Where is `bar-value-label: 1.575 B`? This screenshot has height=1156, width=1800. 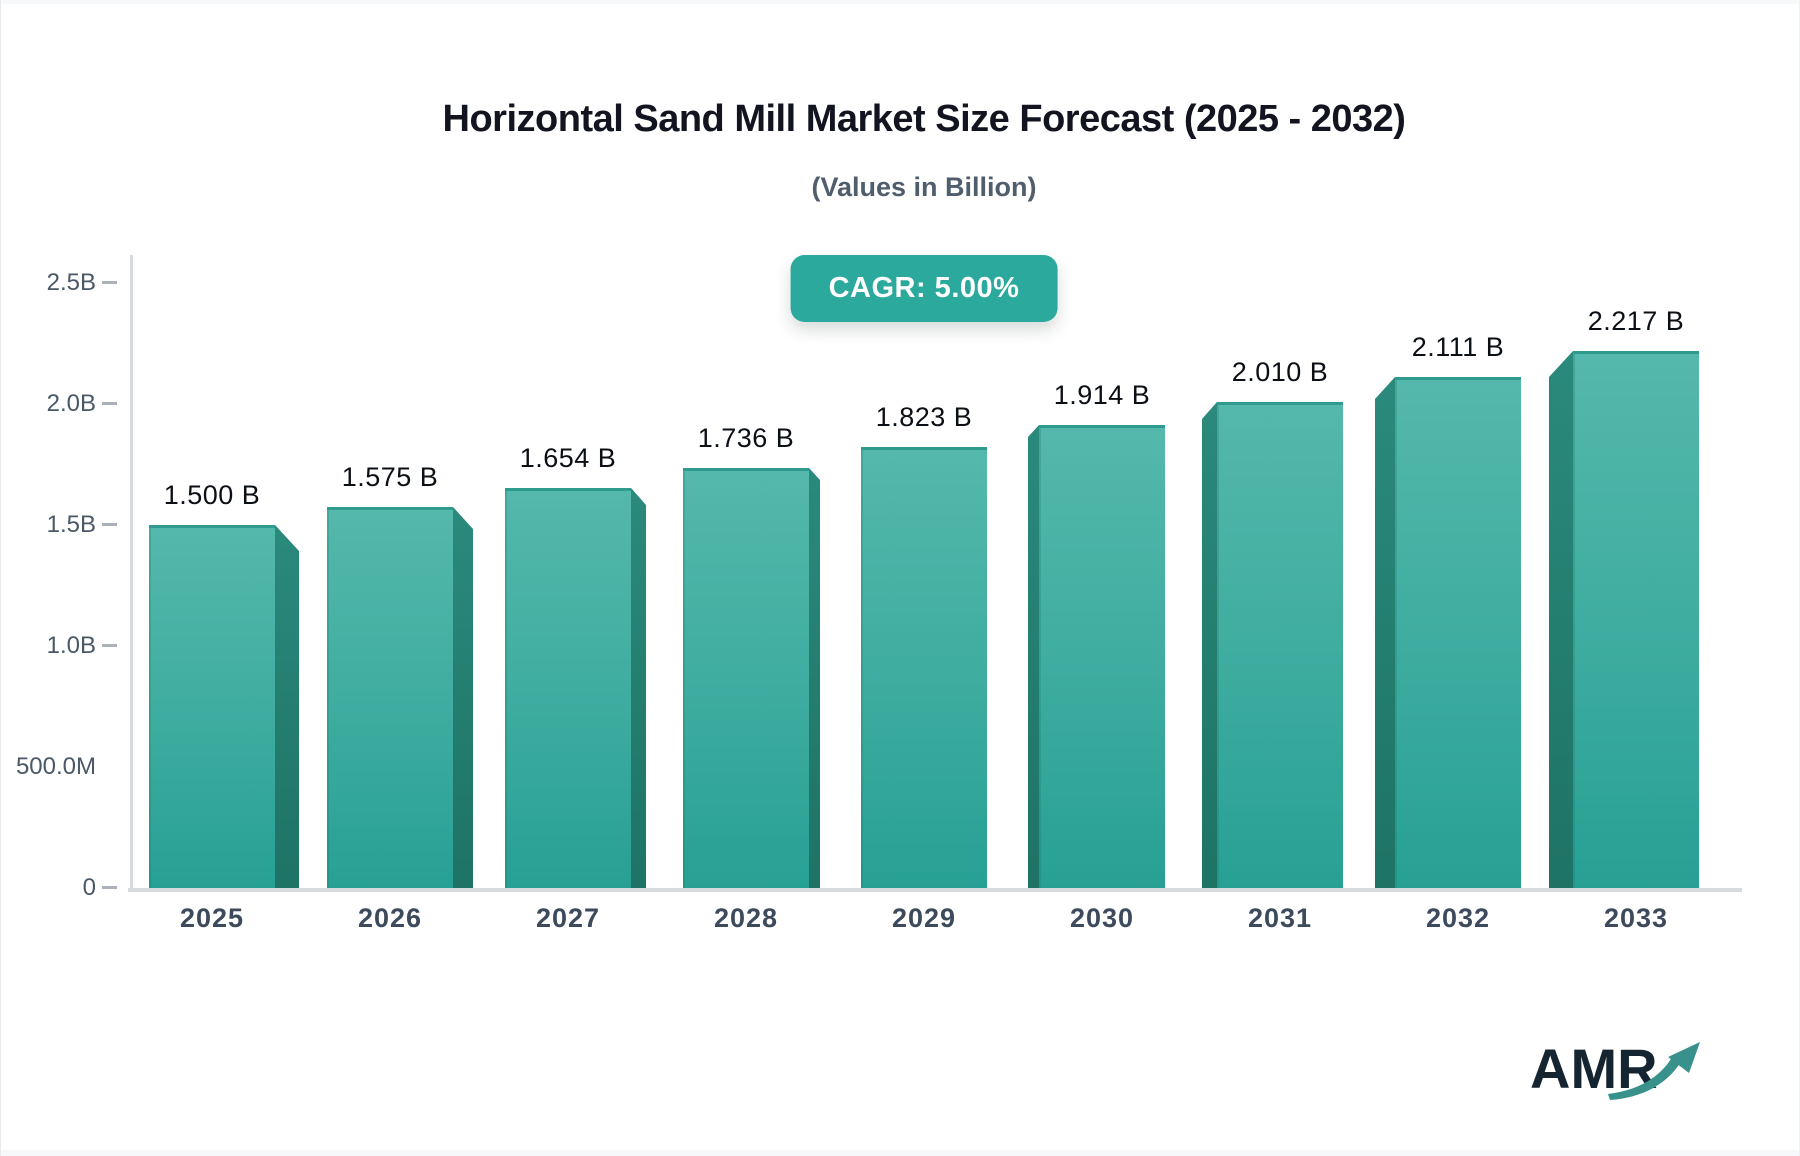 bar-value-label: 1.575 B is located at coordinates (390, 477).